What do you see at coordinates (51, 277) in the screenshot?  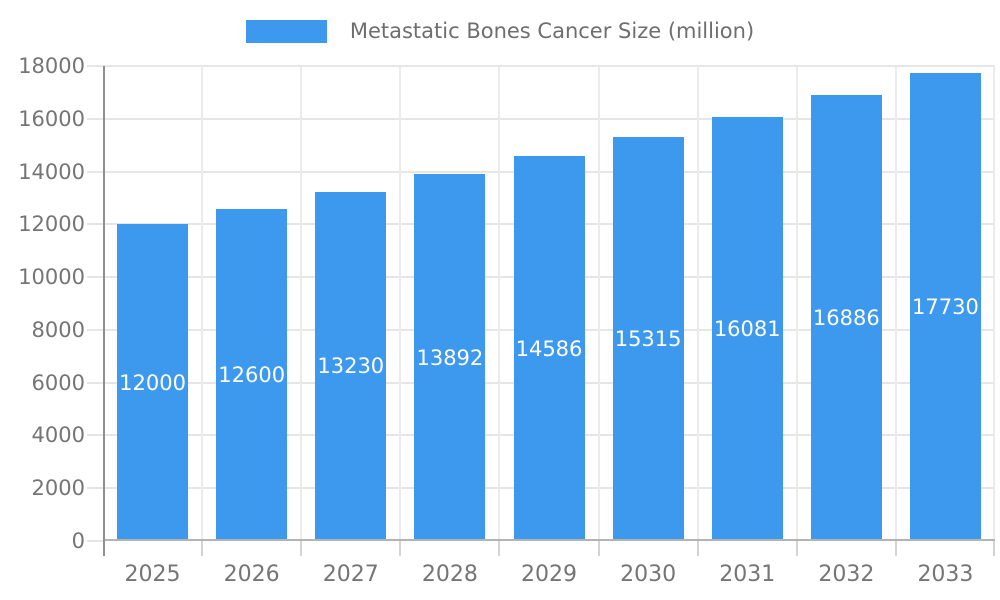 I see `y-tick-label: 10000` at bounding box center [51, 277].